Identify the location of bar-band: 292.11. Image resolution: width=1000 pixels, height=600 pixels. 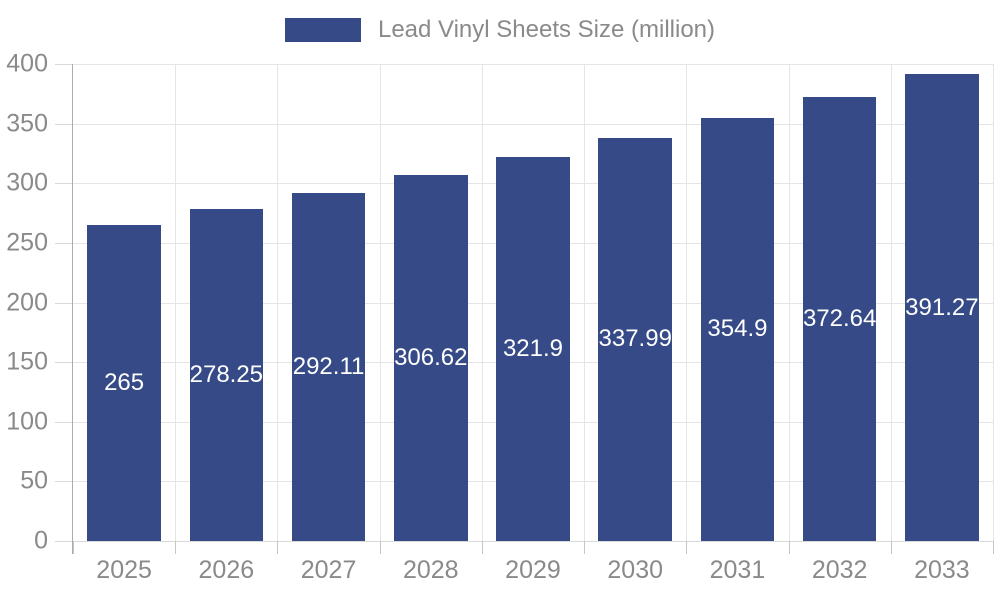
(328, 302).